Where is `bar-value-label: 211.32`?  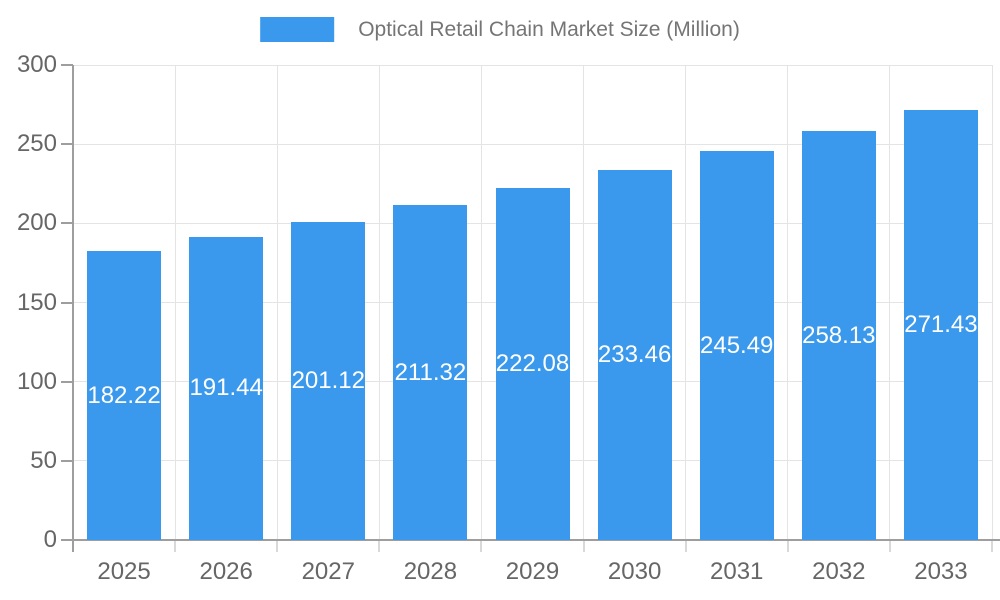 bar-value-label: 211.32 is located at coordinates (430, 372).